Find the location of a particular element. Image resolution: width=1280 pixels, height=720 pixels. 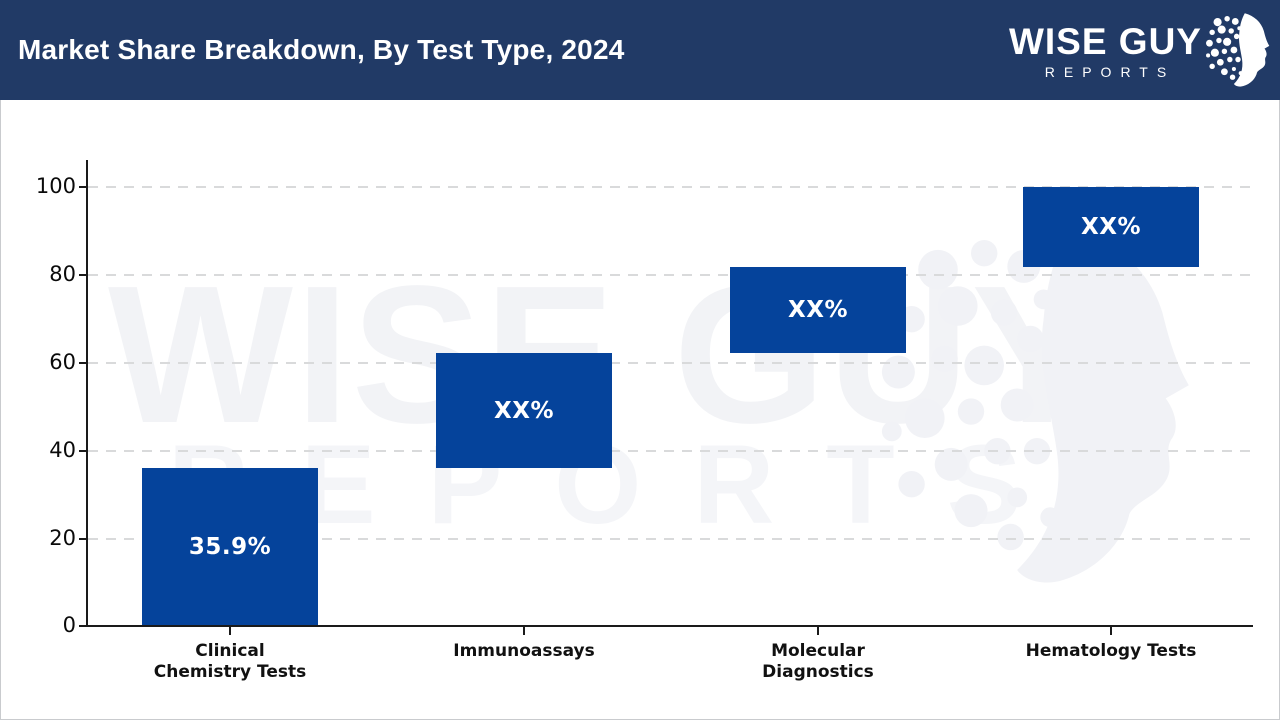

y-tick-label-60: 60 is located at coordinates (62, 362).